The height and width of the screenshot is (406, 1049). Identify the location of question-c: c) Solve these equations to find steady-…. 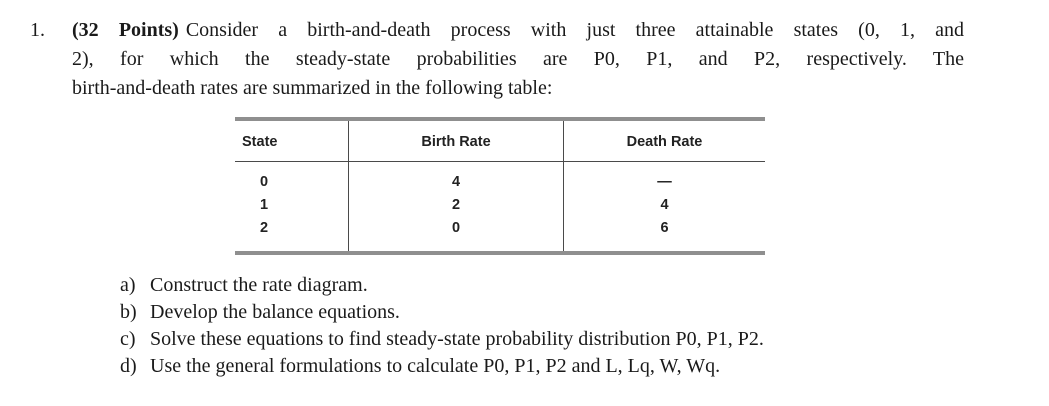
(542, 339).